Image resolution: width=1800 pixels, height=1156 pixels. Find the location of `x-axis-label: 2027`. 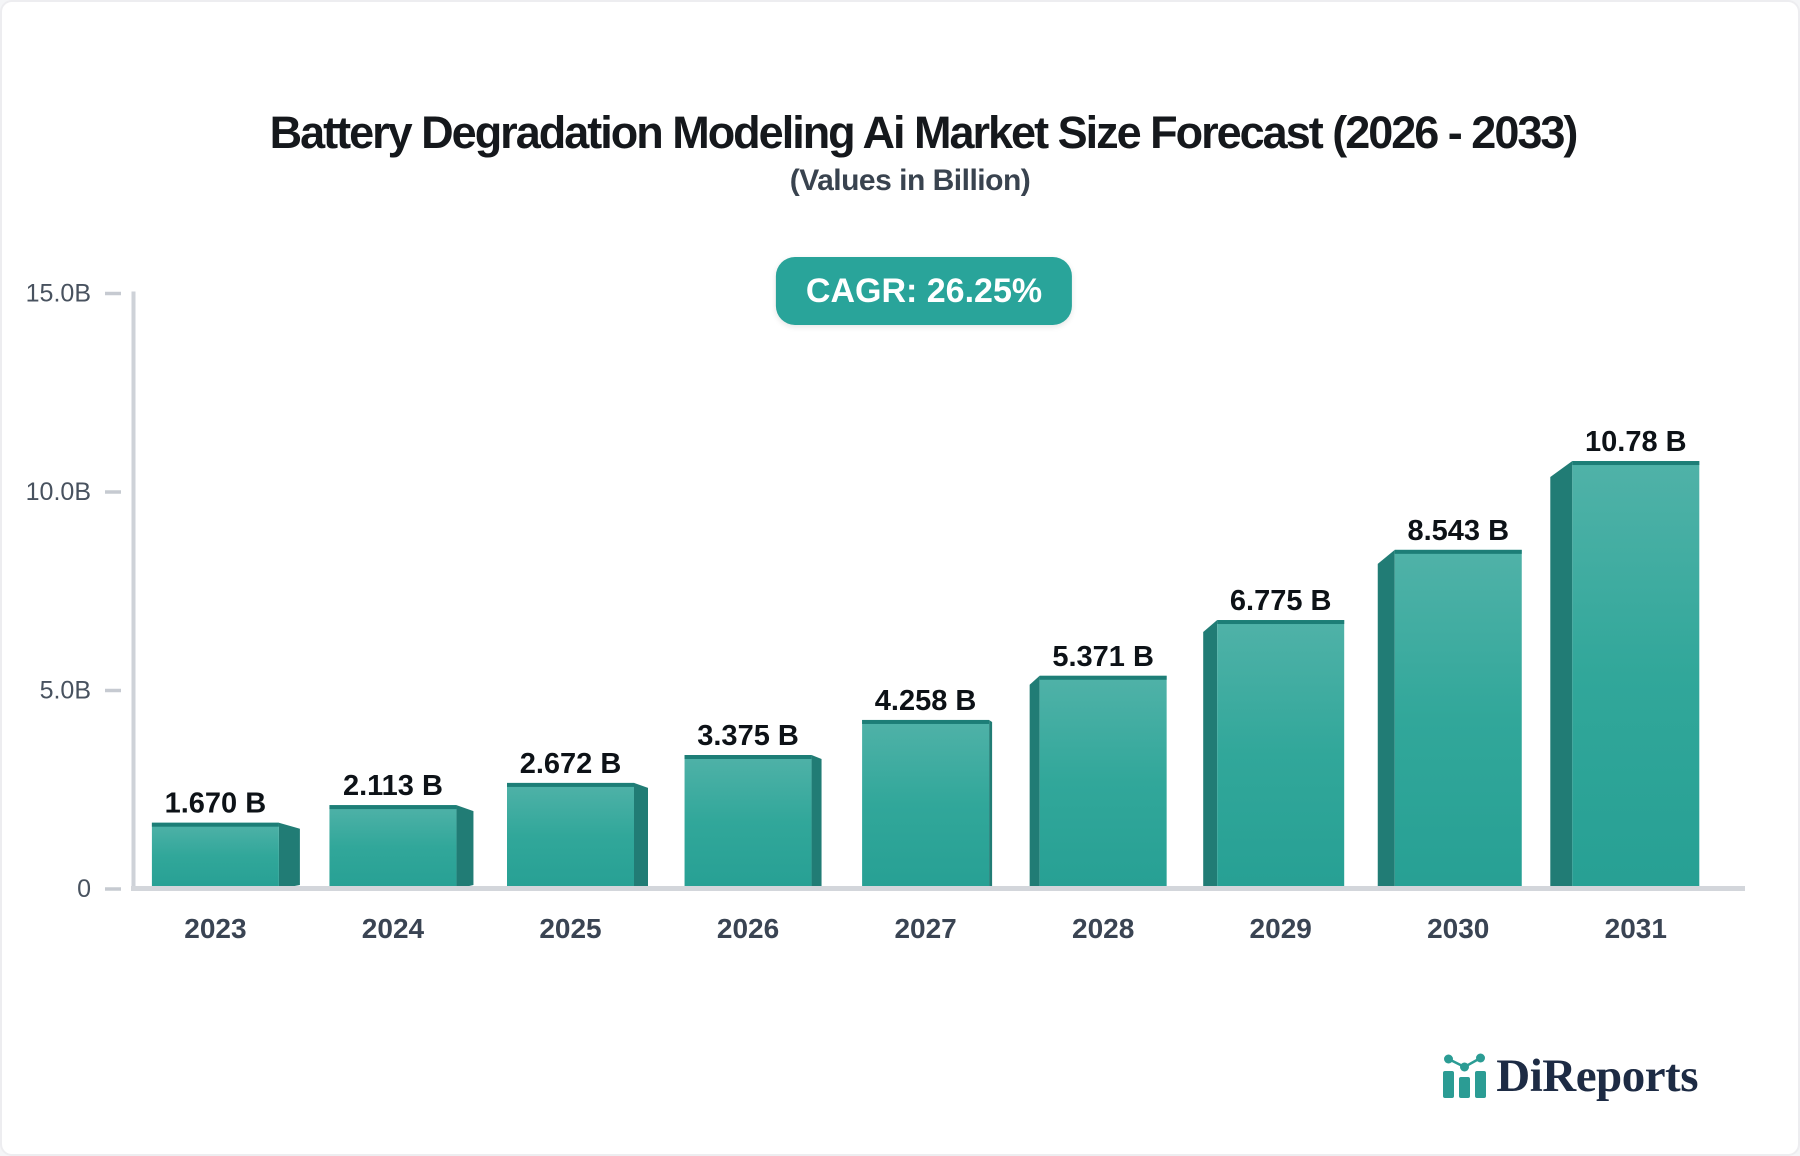

x-axis-label: 2027 is located at coordinates (925, 928).